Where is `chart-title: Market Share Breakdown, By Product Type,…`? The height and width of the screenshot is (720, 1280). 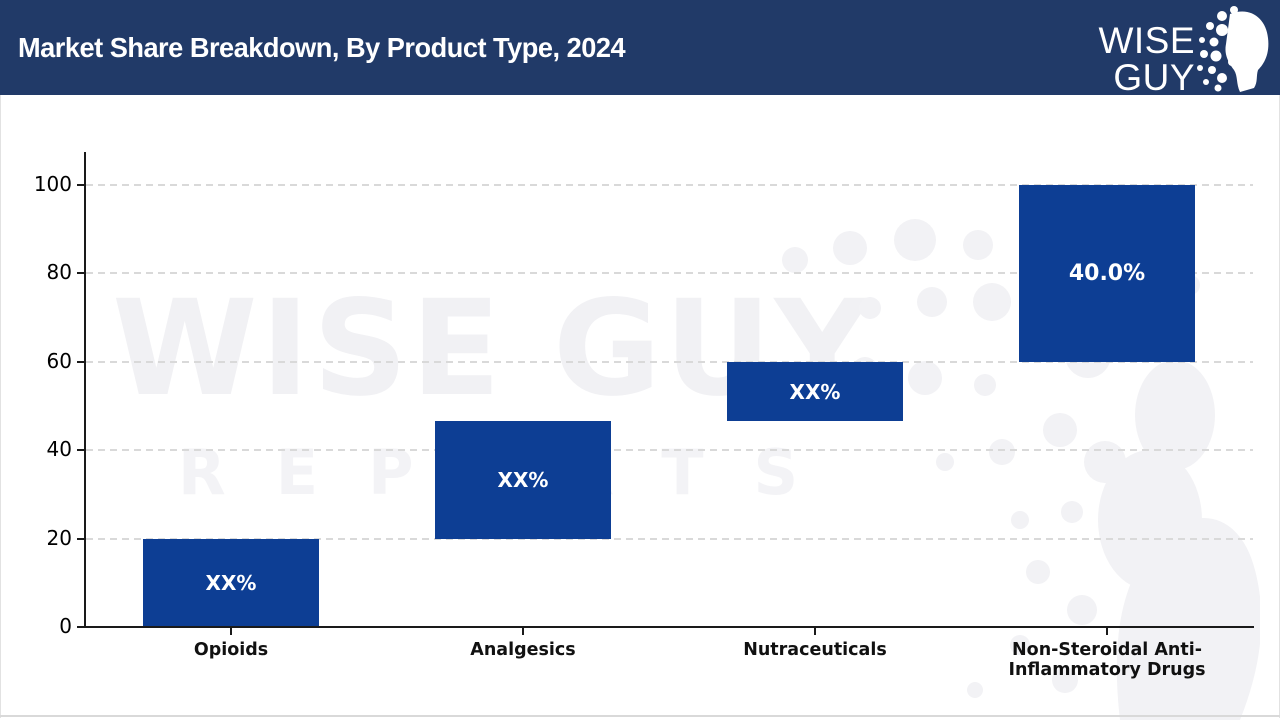
chart-title: Market Share Breakdown, By Product Type,… is located at coordinates (322, 47).